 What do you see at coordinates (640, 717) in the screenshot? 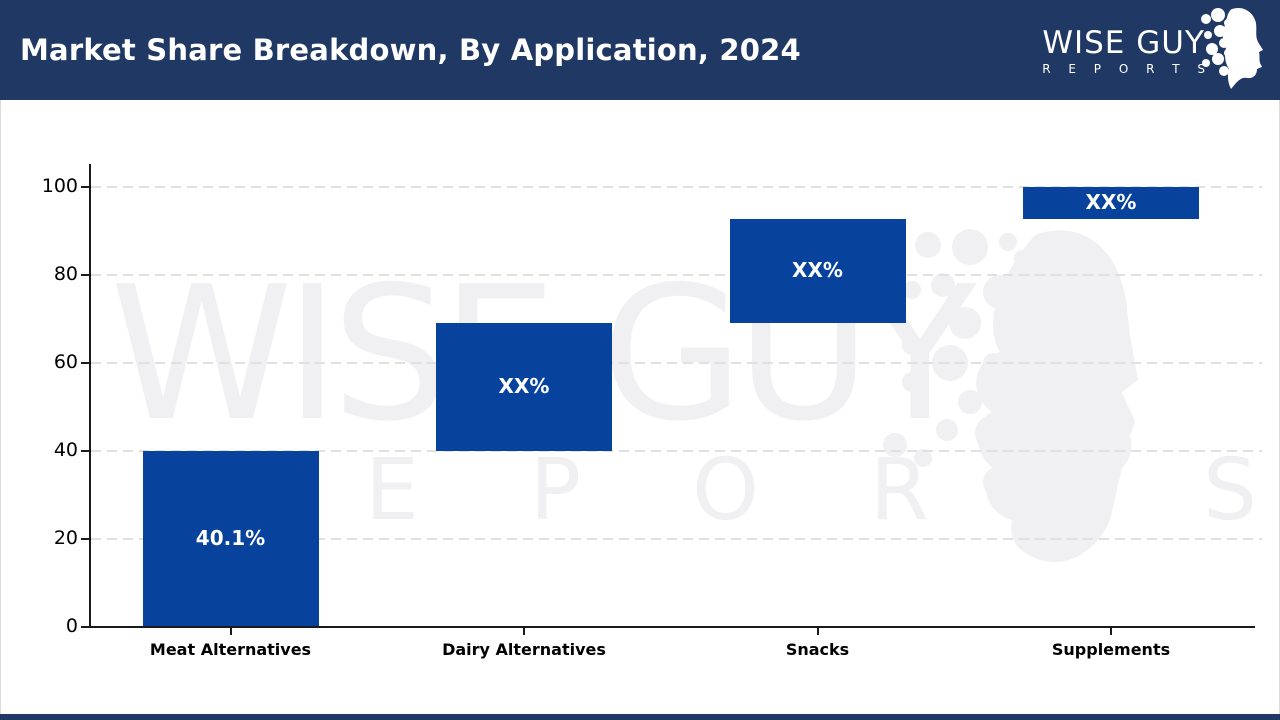
I see `footer-bar` at bounding box center [640, 717].